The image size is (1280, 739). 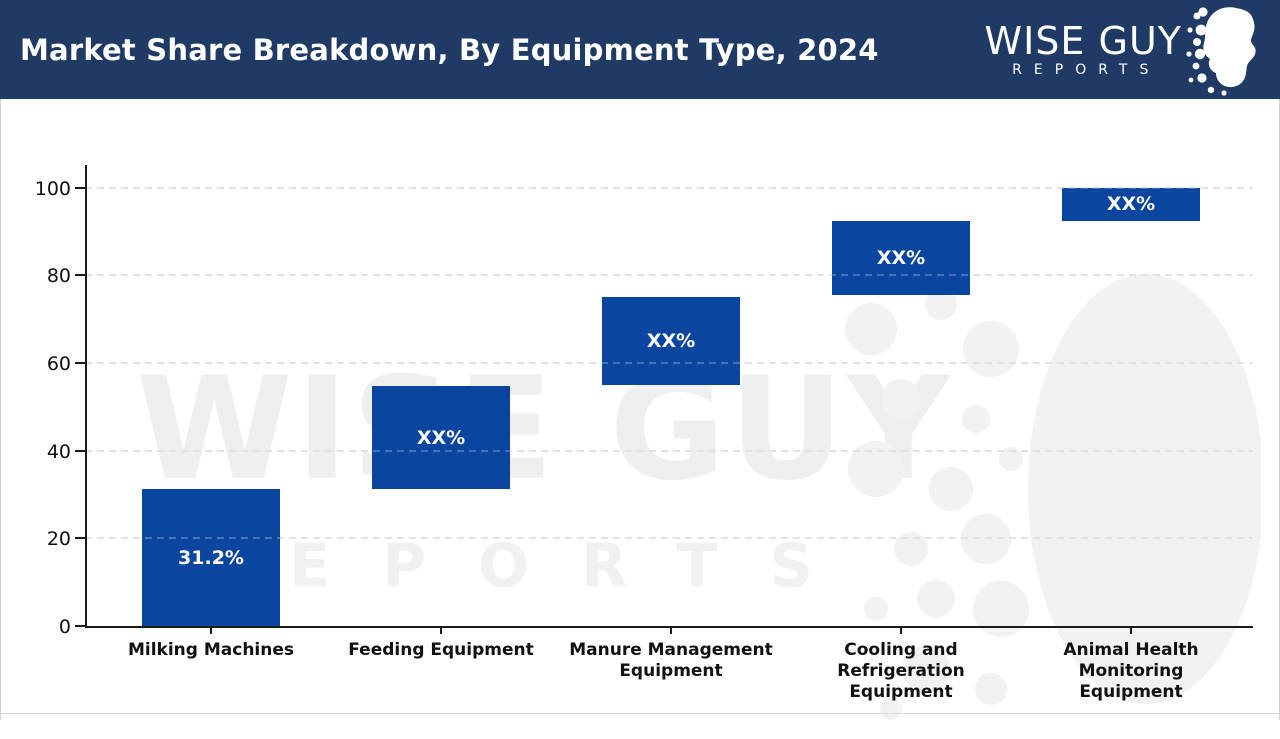 What do you see at coordinates (441, 650) in the screenshot?
I see `category-label-feeding-equipment: Feeding Equipment` at bounding box center [441, 650].